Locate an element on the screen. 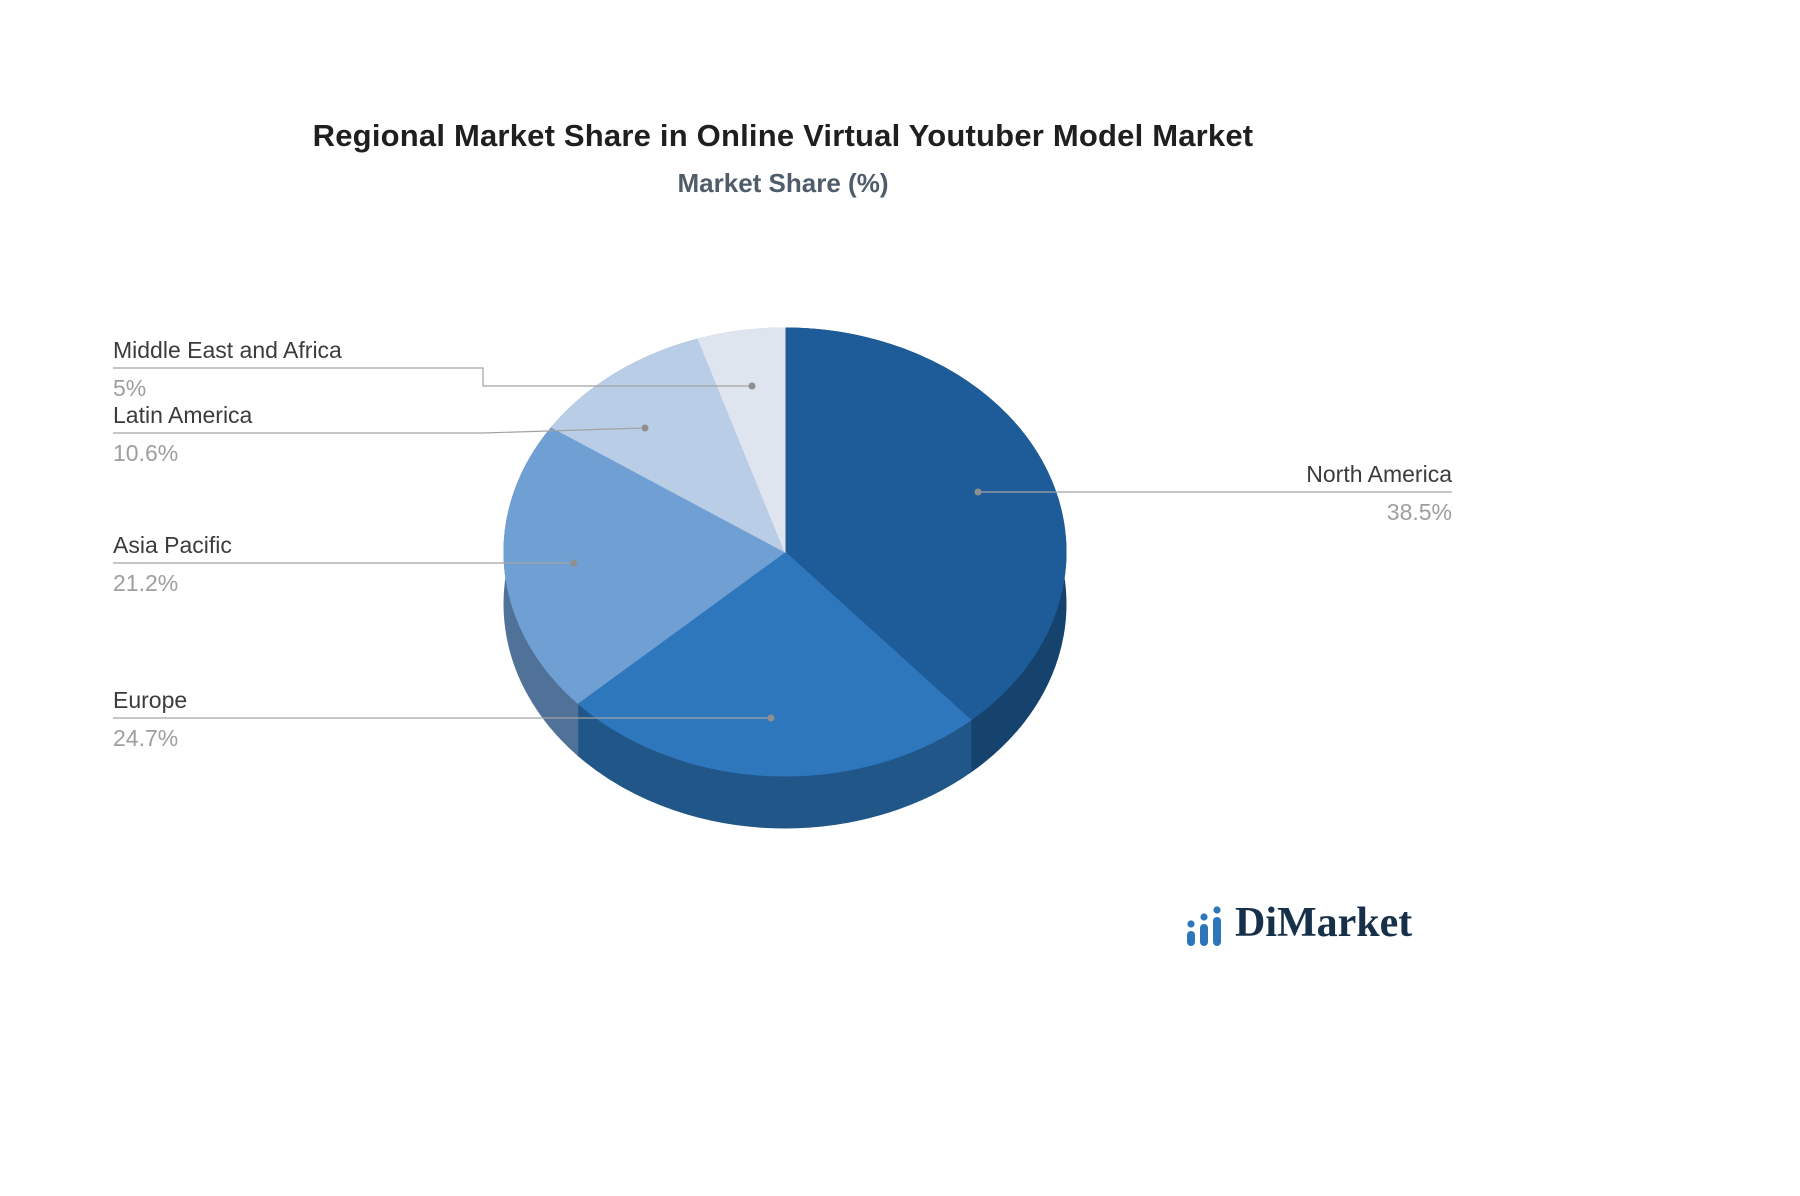 Image resolution: width=1800 pixels, height=1196 pixels. slice-value-europe: 24.7% is located at coordinates (145, 738).